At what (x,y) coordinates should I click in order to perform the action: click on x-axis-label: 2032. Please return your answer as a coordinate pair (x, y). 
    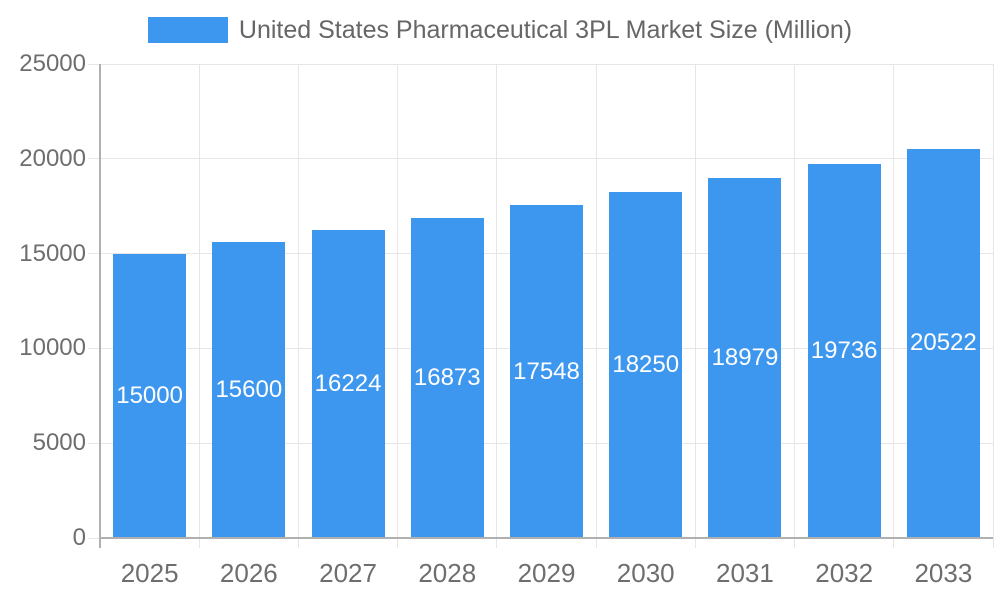
    Looking at the image, I should click on (844, 573).